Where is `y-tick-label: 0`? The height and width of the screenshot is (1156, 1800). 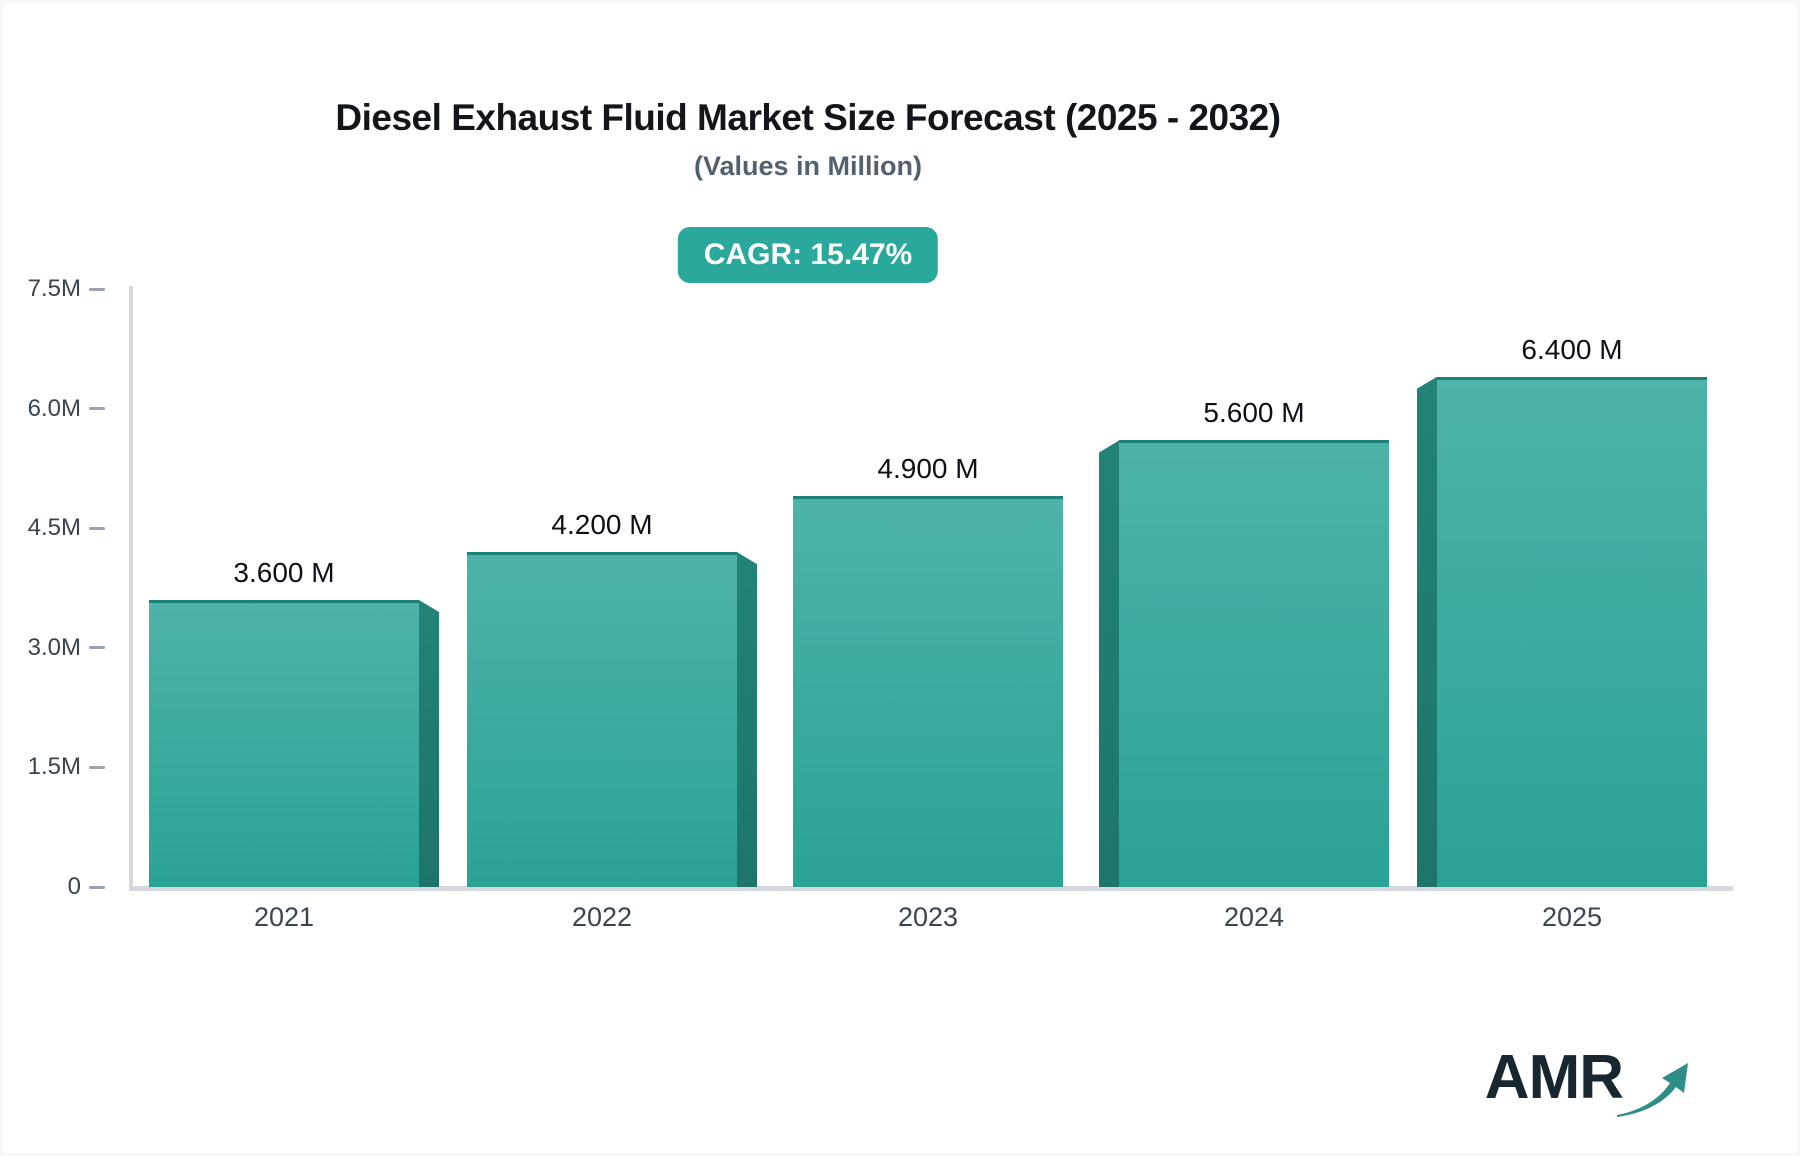 y-tick-label: 0 is located at coordinates (74, 886).